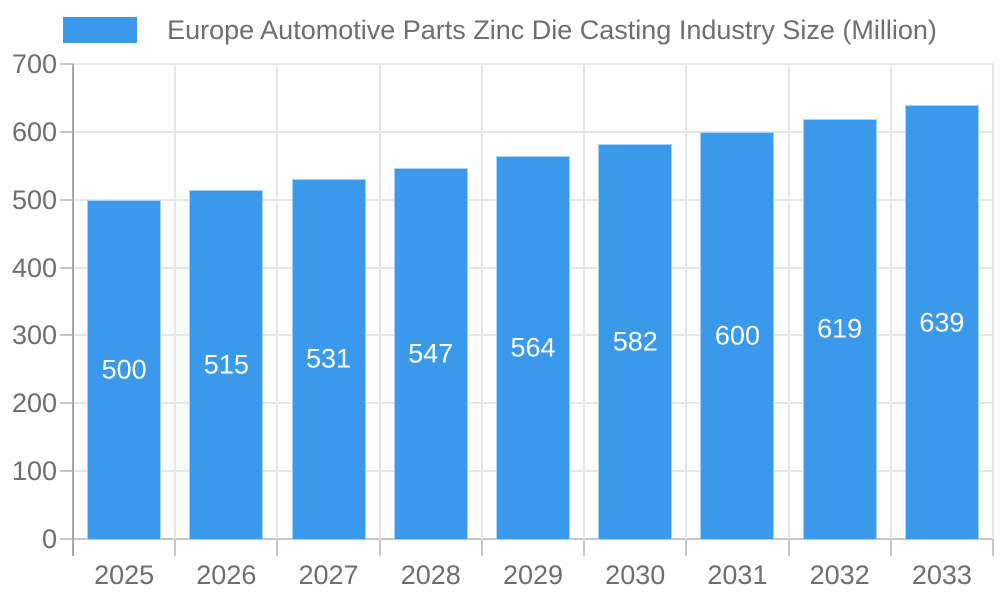 The height and width of the screenshot is (600, 1000). Describe the element at coordinates (430, 575) in the screenshot. I see `x-axis-label: 2028` at that location.